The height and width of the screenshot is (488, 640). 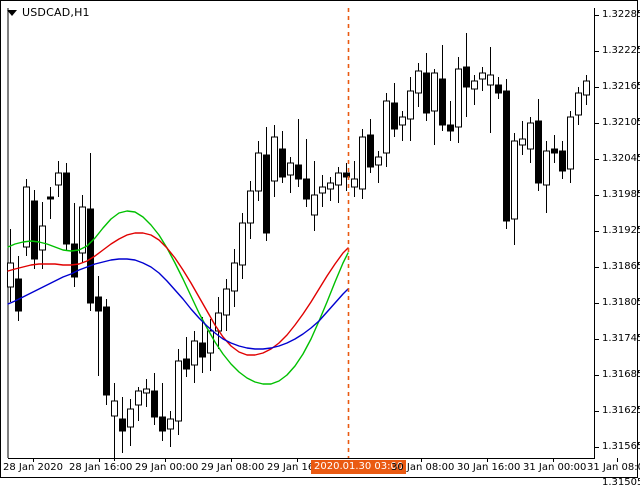 I want to click on price-axis-label: 1.32105, so click(x=621, y=122).